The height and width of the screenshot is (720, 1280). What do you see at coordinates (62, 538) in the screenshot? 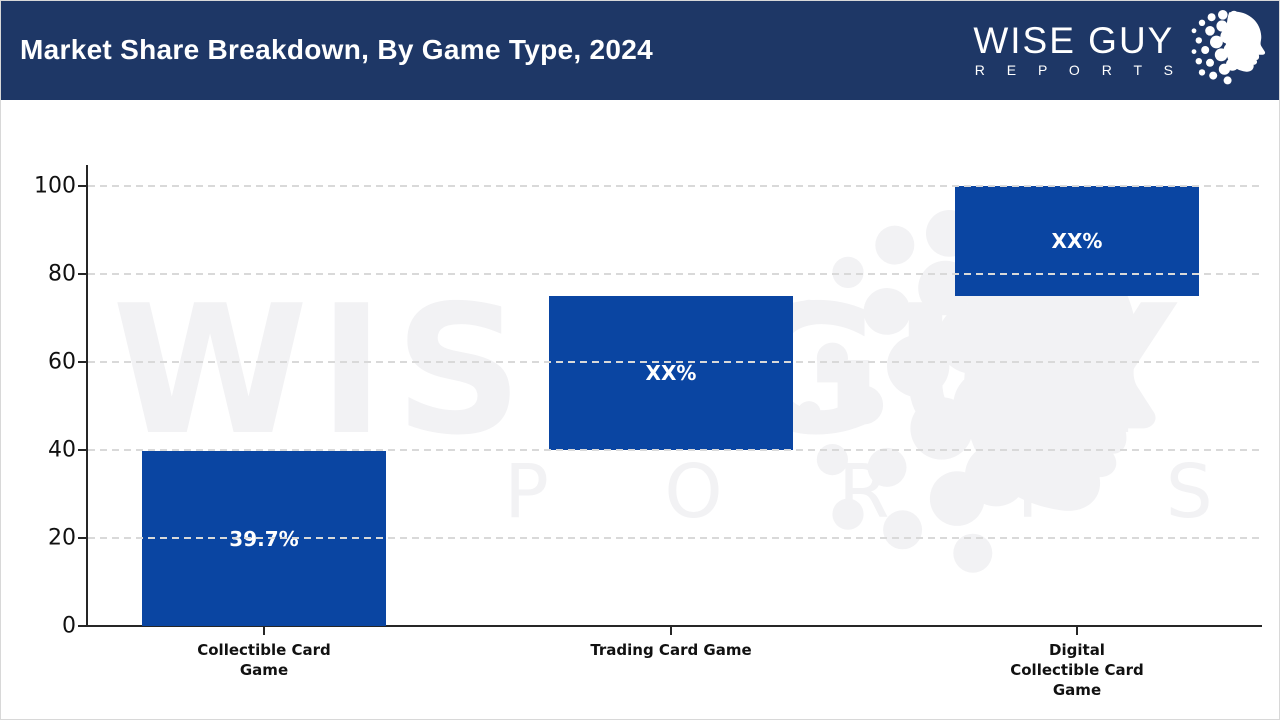
I see `y-tick-label: 20` at bounding box center [62, 538].